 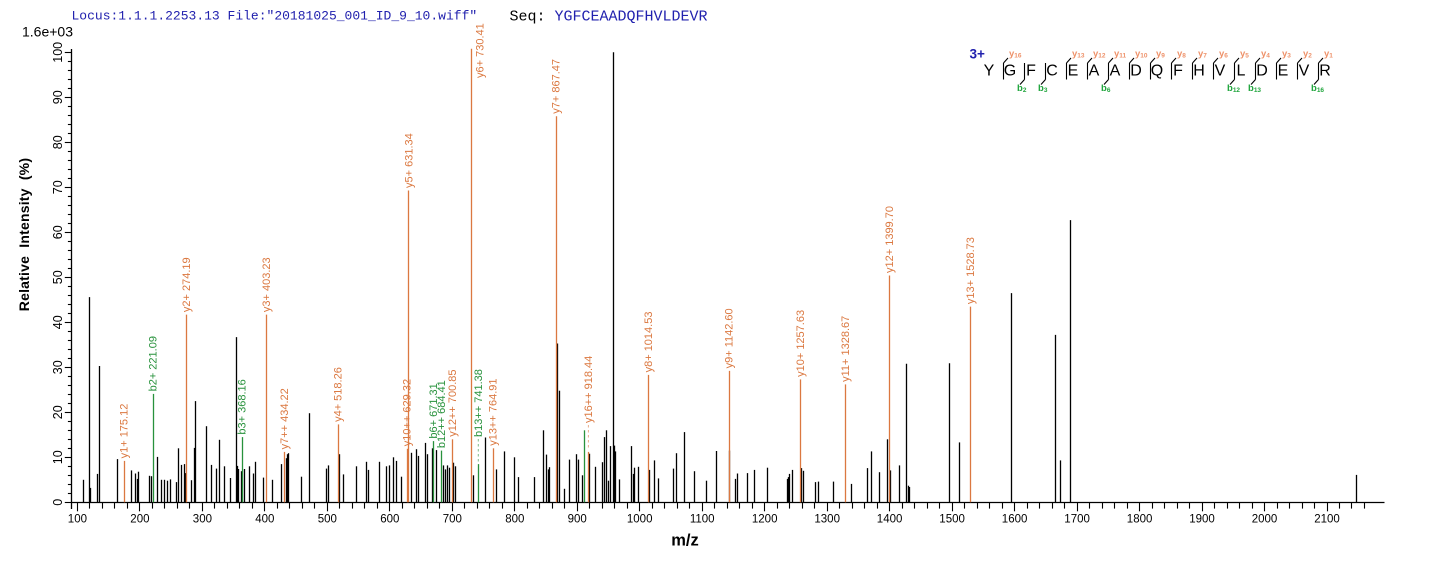 What do you see at coordinates (58, 97) in the screenshot?
I see `svg-text: 90` at bounding box center [58, 97].